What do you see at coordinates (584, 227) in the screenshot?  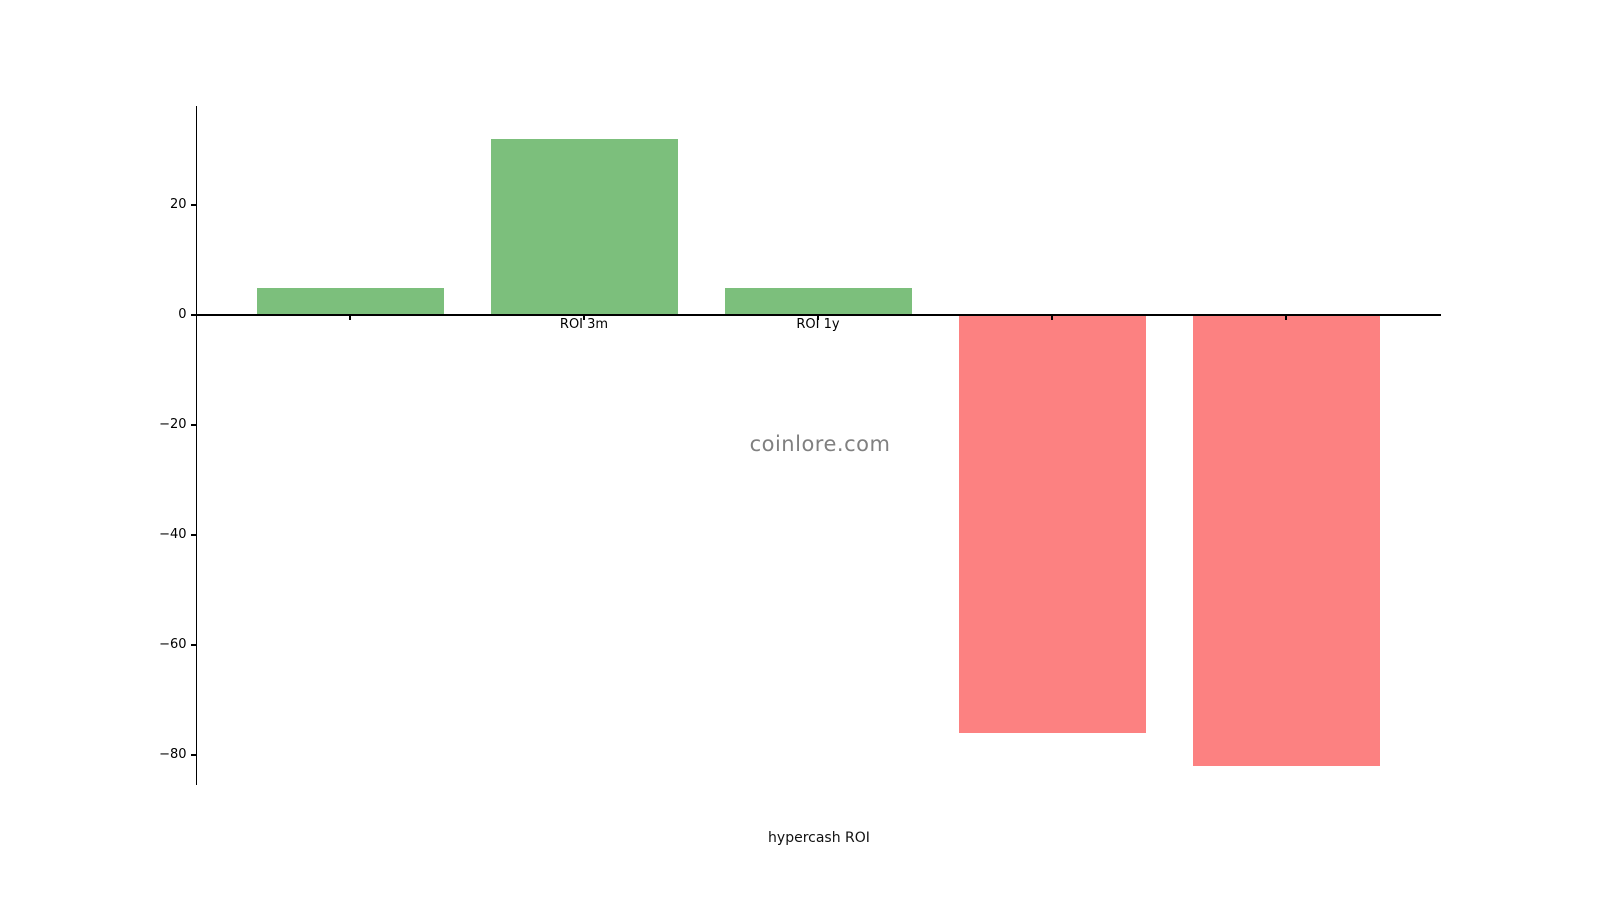 I see `bar-roi-3m` at bounding box center [584, 227].